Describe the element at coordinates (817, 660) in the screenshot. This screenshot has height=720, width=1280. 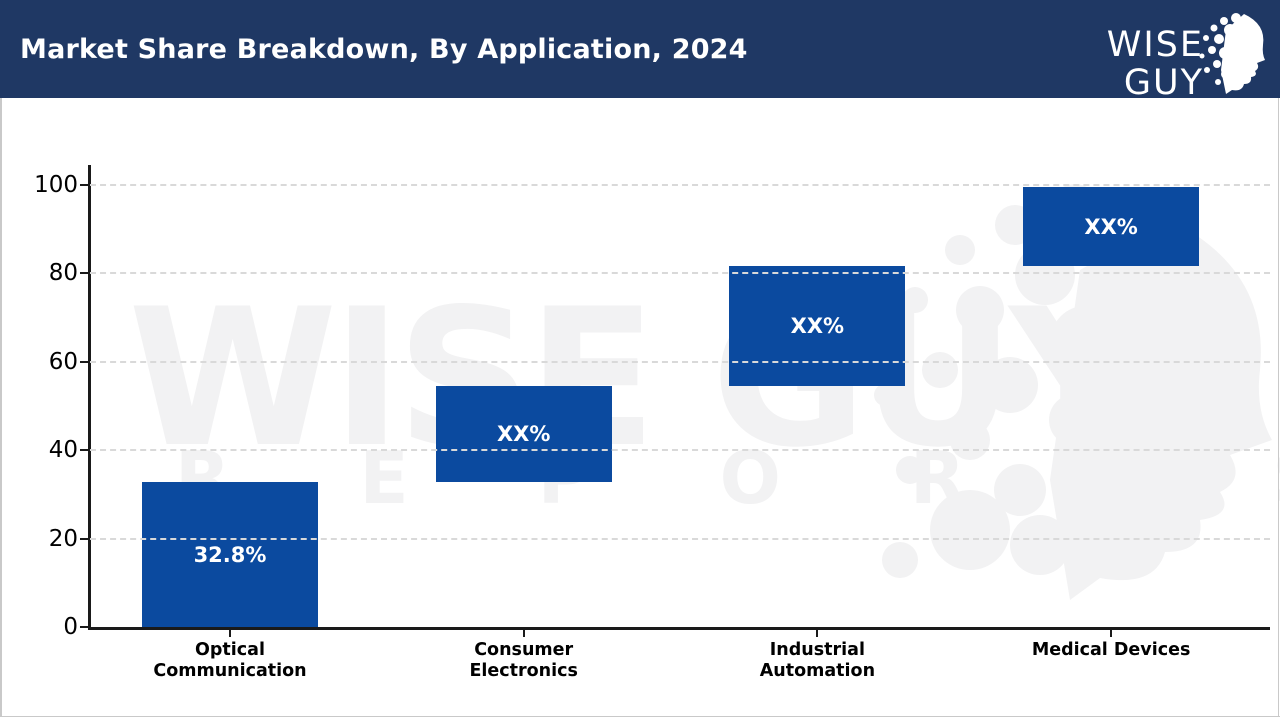
I see `x-axis-category-label: Industrial Automation` at that location.